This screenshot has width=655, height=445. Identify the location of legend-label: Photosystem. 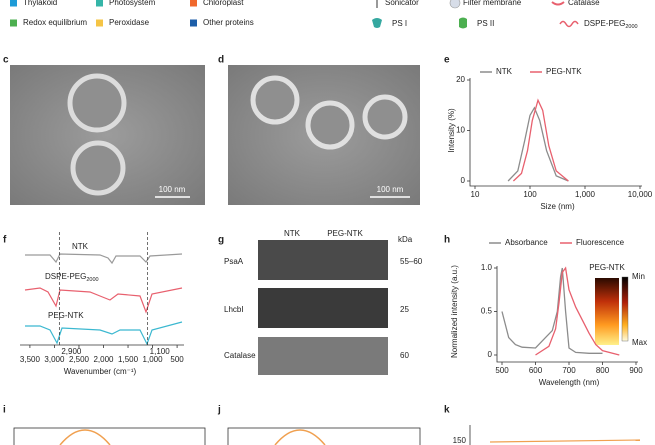
(132, 3).